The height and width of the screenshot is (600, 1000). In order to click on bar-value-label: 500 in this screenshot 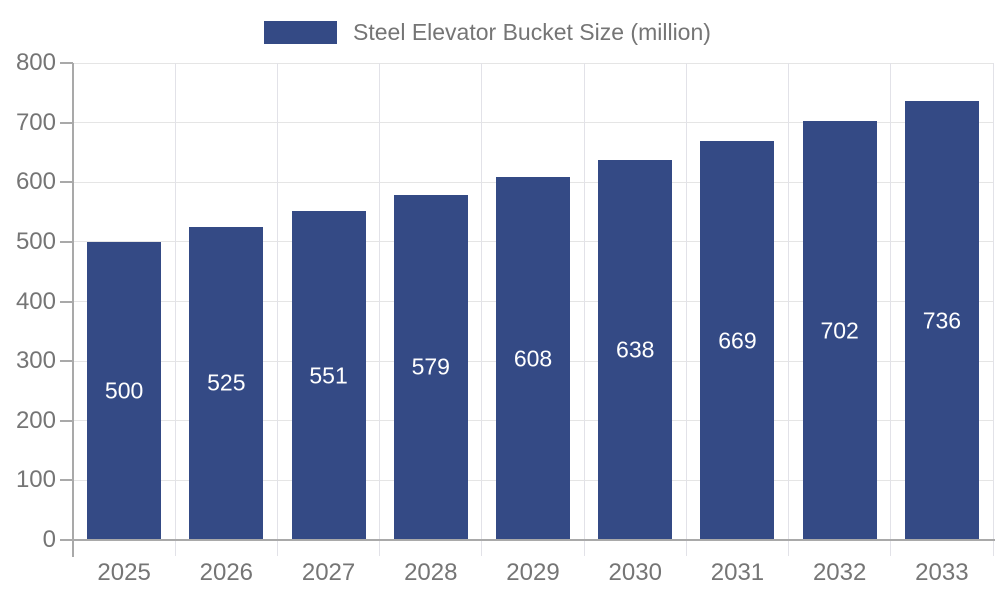, I will do `click(124, 390)`.